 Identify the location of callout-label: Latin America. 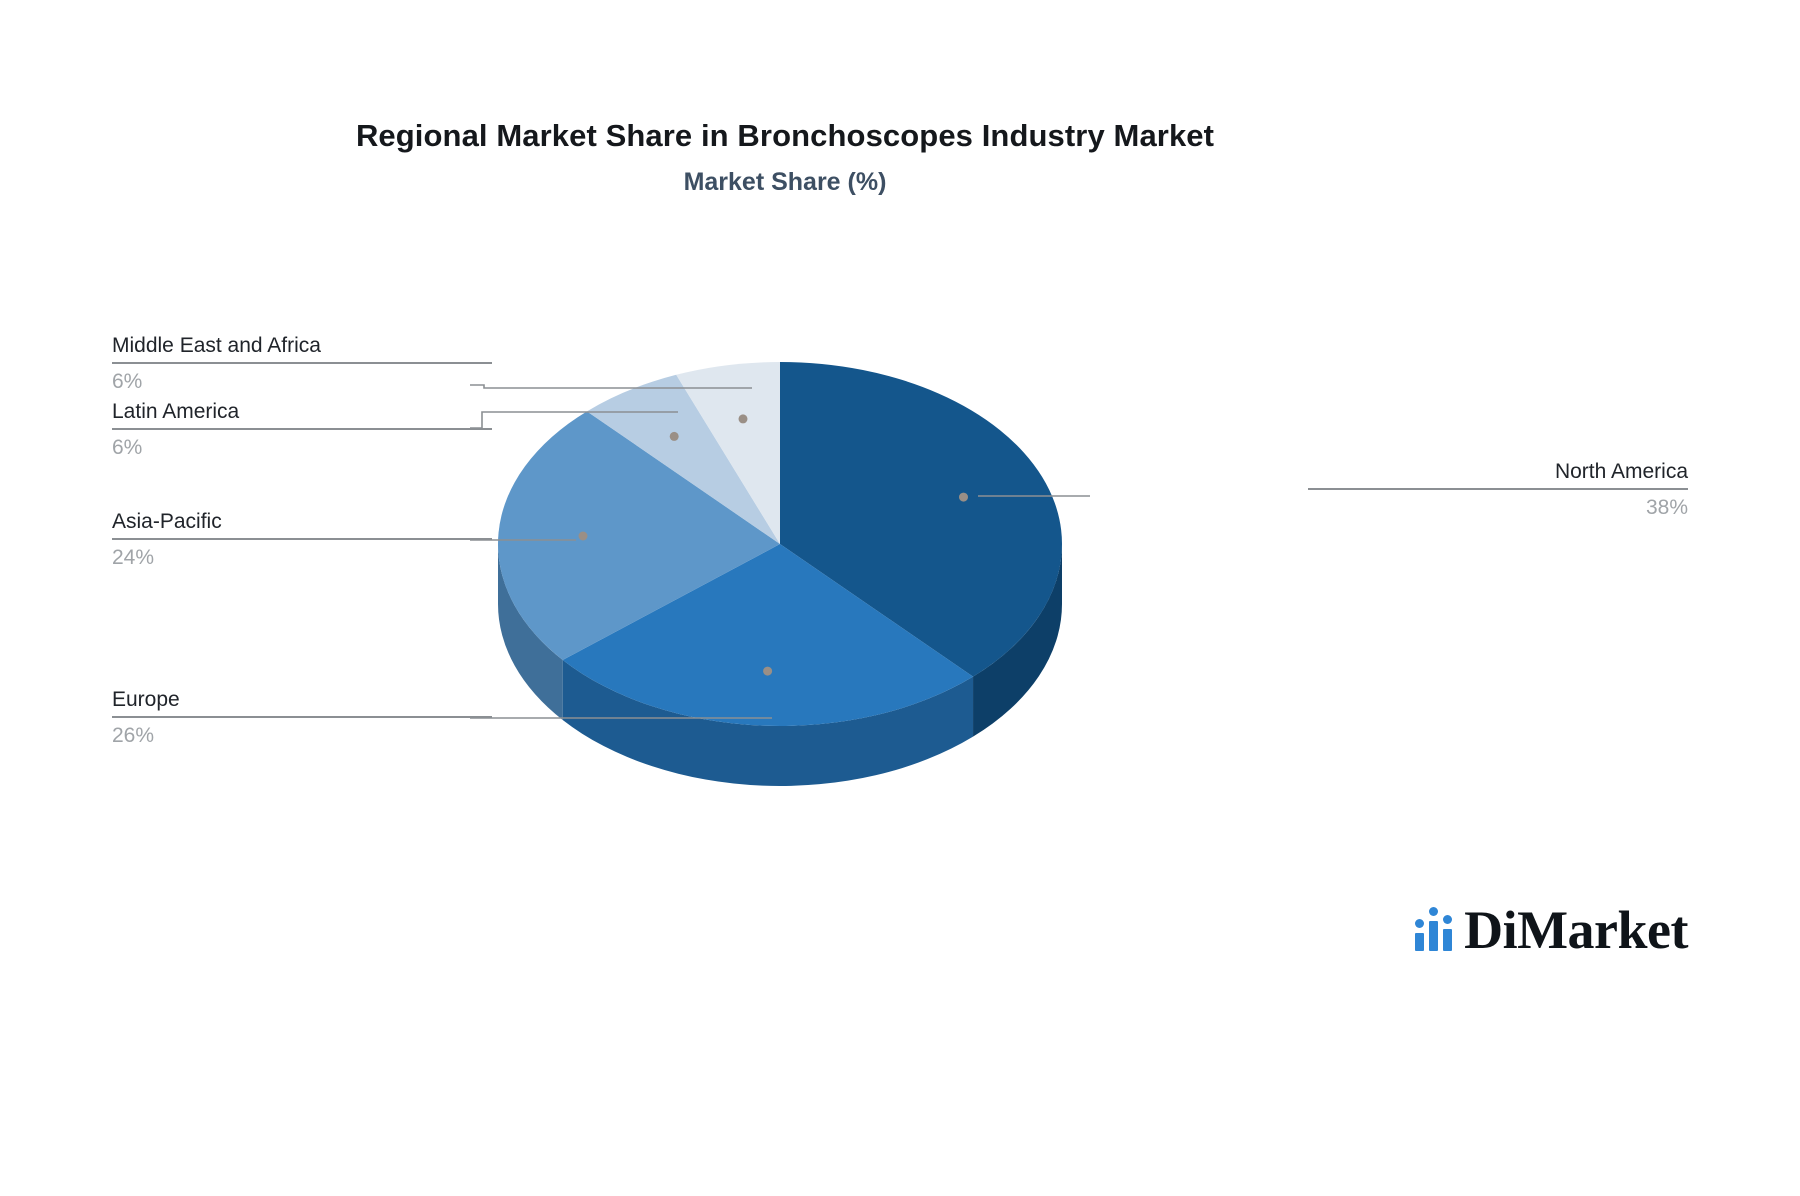
(176, 411).